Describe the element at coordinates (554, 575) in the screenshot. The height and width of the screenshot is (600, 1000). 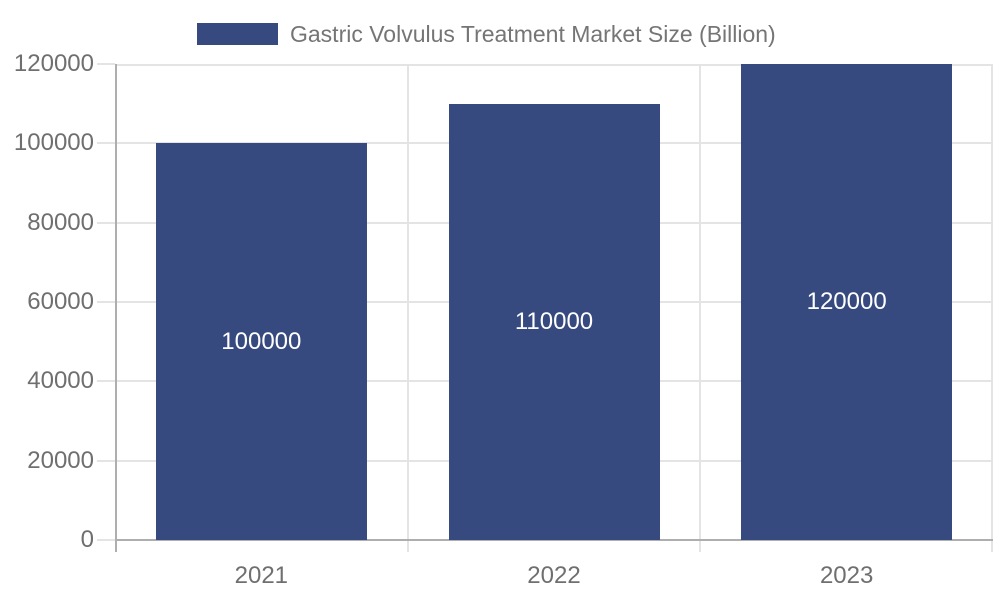
I see `x-axis-tick-label: 2022` at that location.